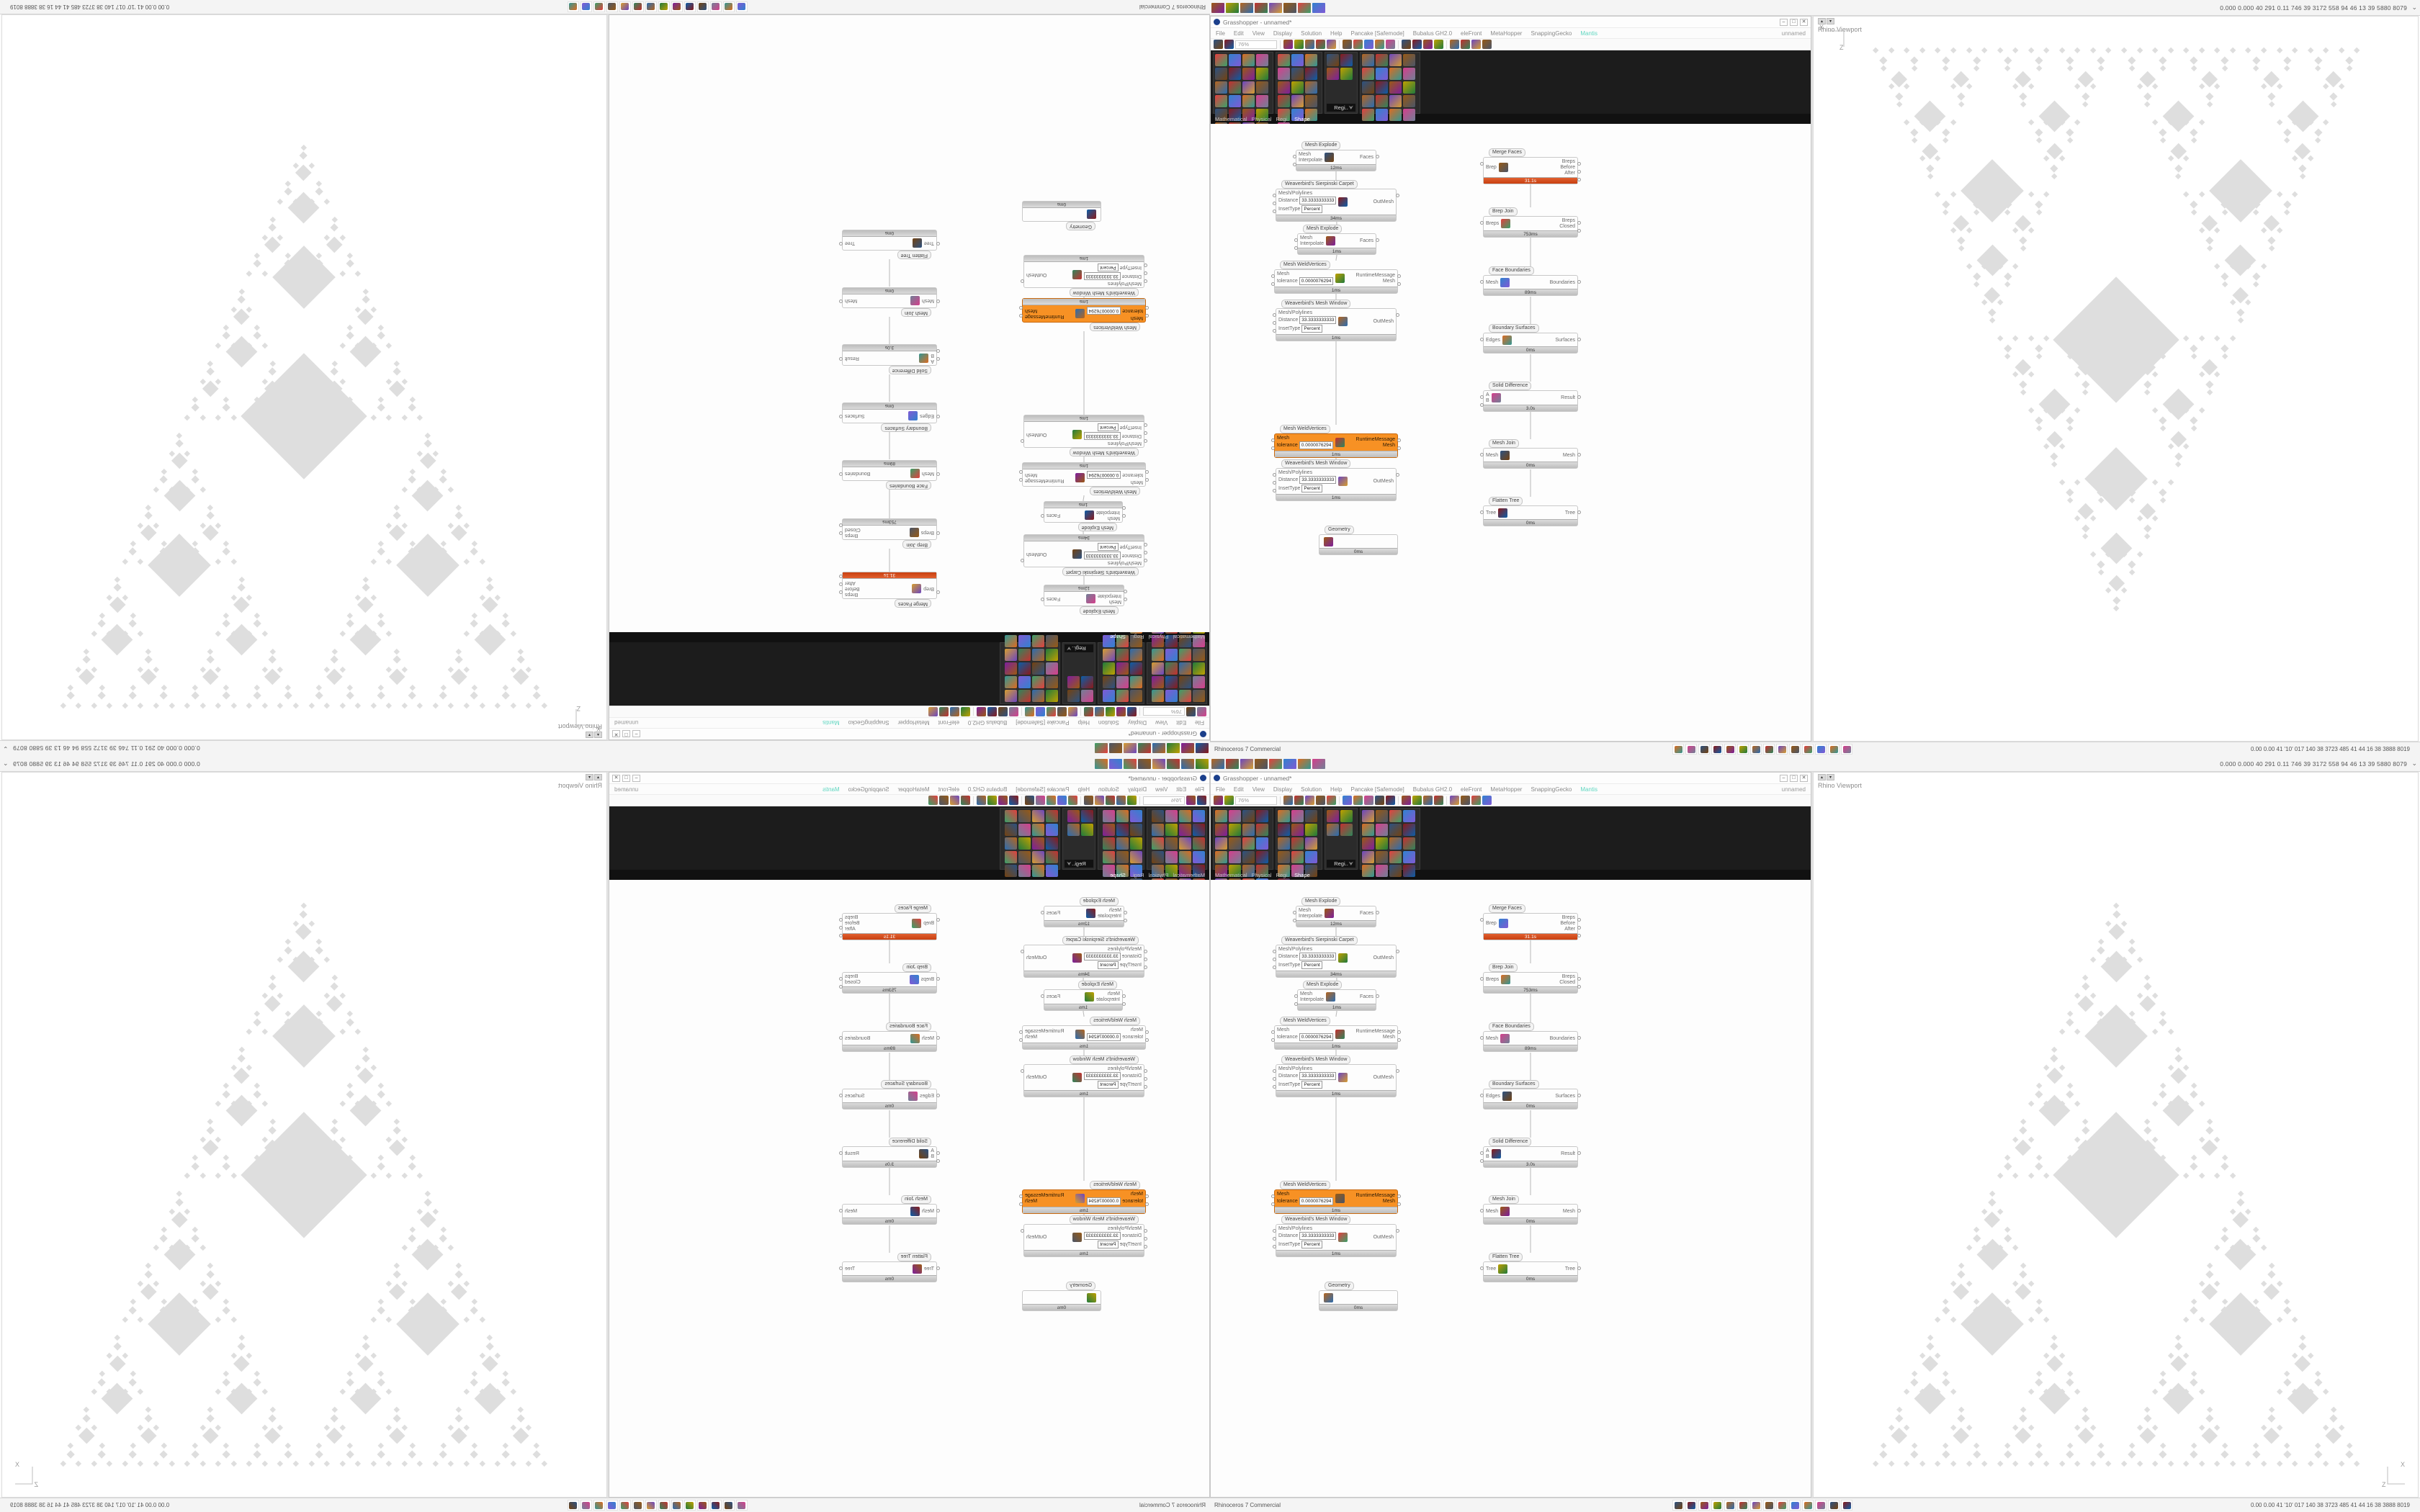 The width and height of the screenshot is (2420, 1512). Describe the element at coordinates (1336, 33) in the screenshot. I see `menu-item-help: Help` at that location.